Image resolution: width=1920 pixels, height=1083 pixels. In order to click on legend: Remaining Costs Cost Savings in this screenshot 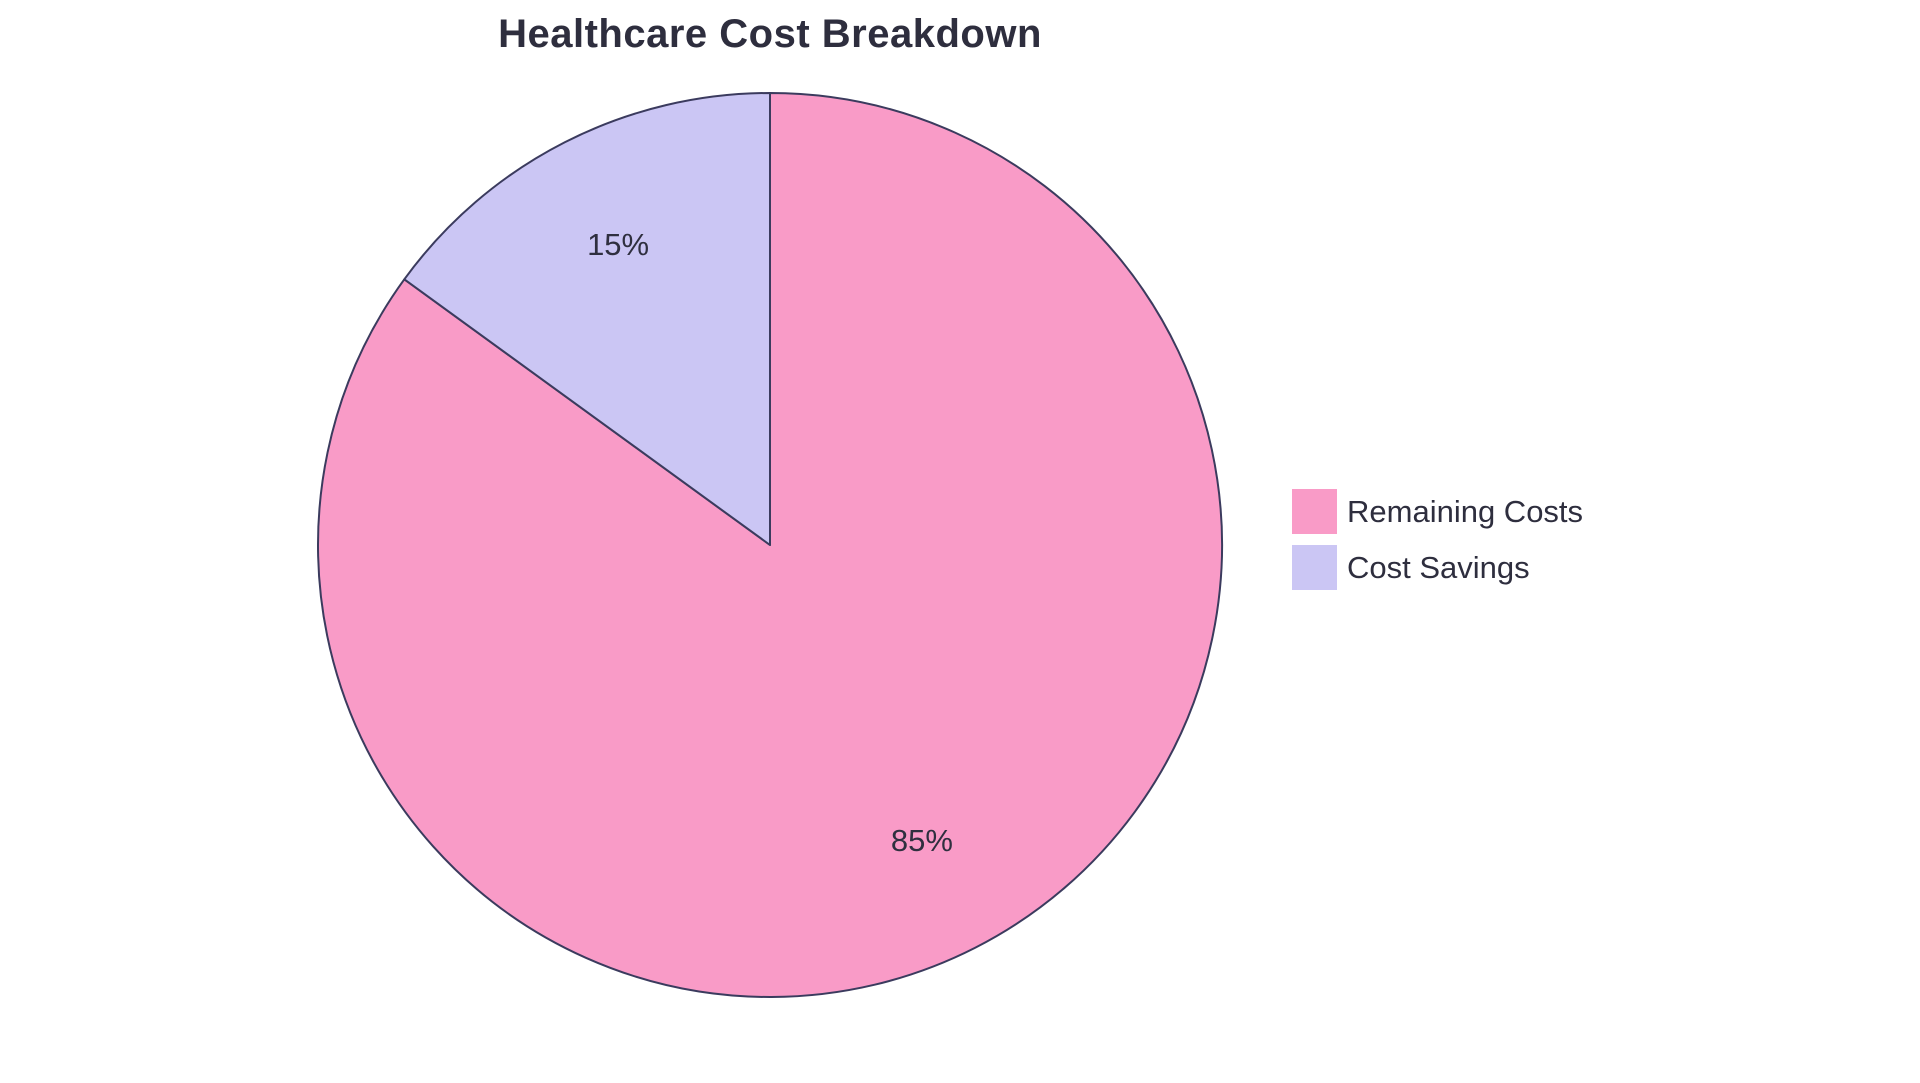, I will do `click(1437, 539)`.